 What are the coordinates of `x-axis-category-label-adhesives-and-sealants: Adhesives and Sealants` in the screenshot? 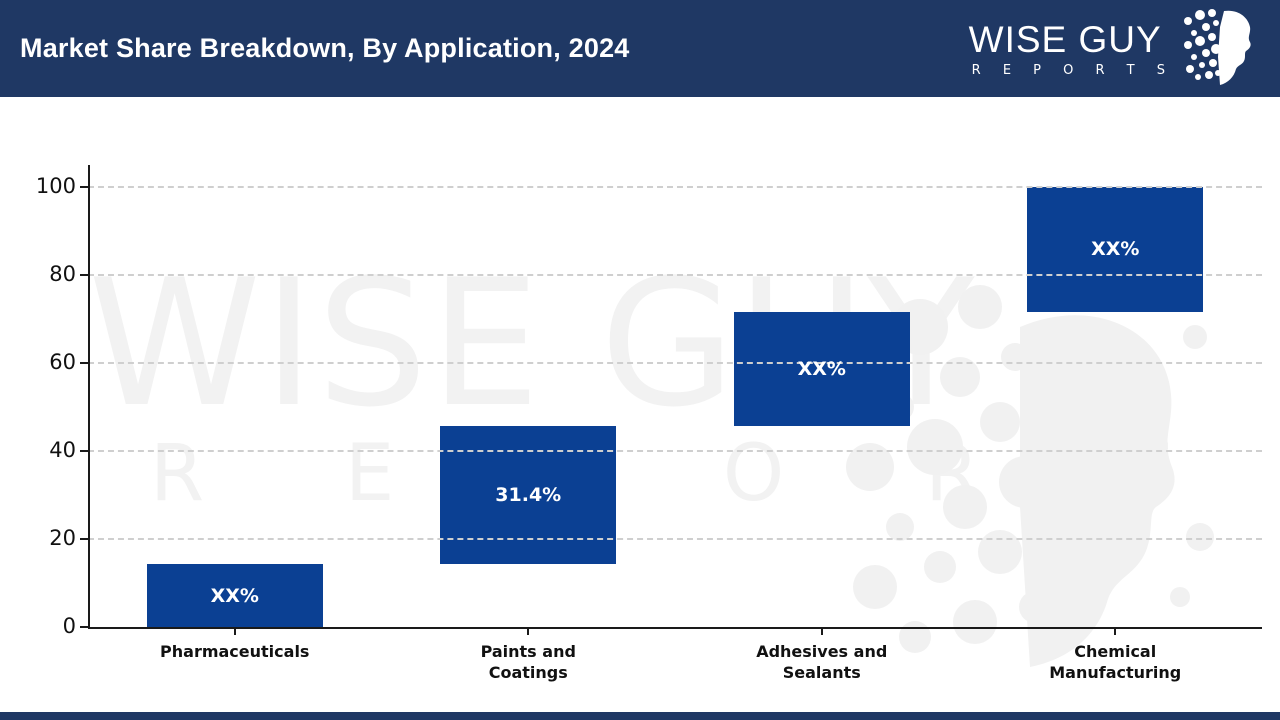 It's located at (822, 662).